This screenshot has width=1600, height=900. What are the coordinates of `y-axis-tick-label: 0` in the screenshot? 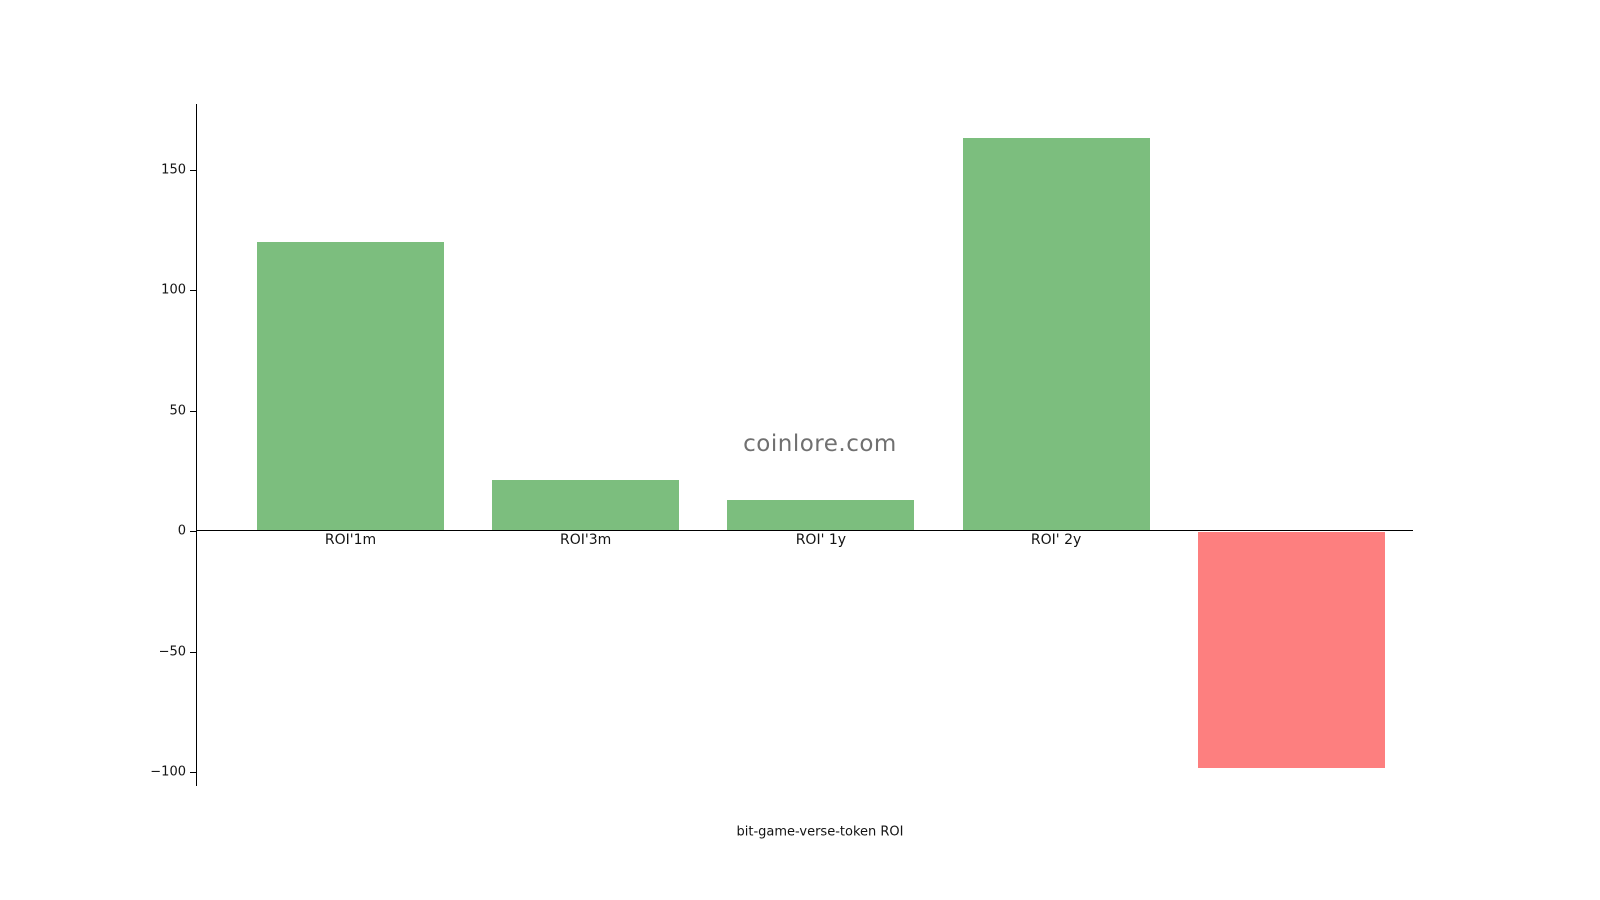 It's located at (181, 531).